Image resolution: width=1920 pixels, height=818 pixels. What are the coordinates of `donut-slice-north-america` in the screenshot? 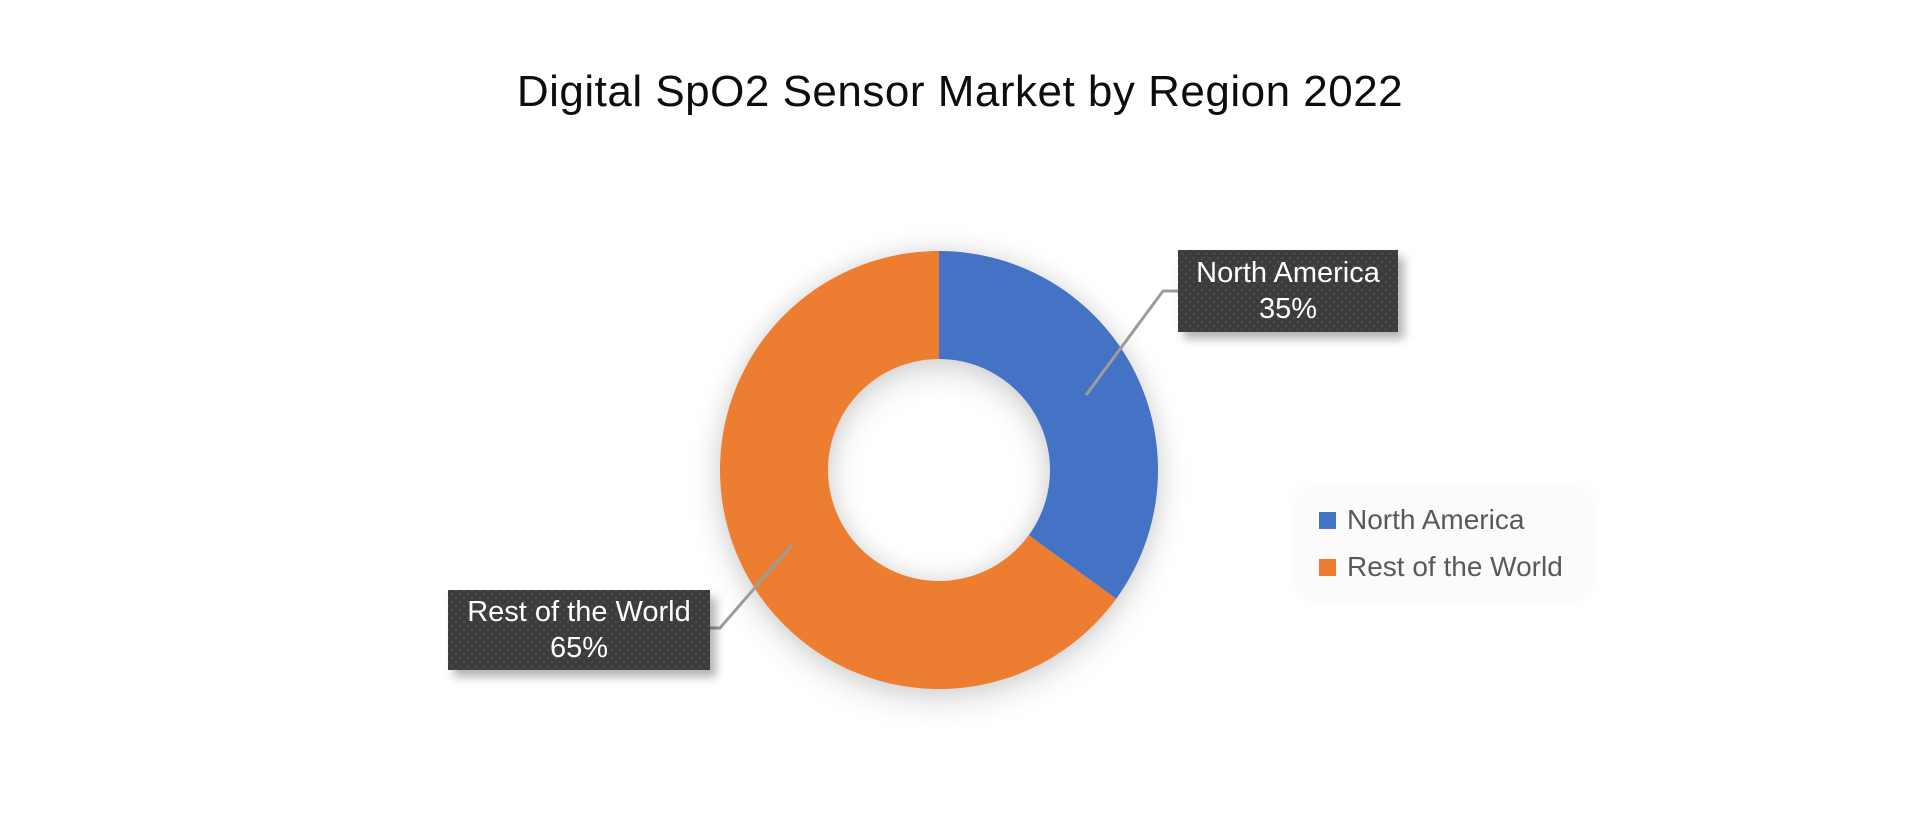 It's located at (1048, 425).